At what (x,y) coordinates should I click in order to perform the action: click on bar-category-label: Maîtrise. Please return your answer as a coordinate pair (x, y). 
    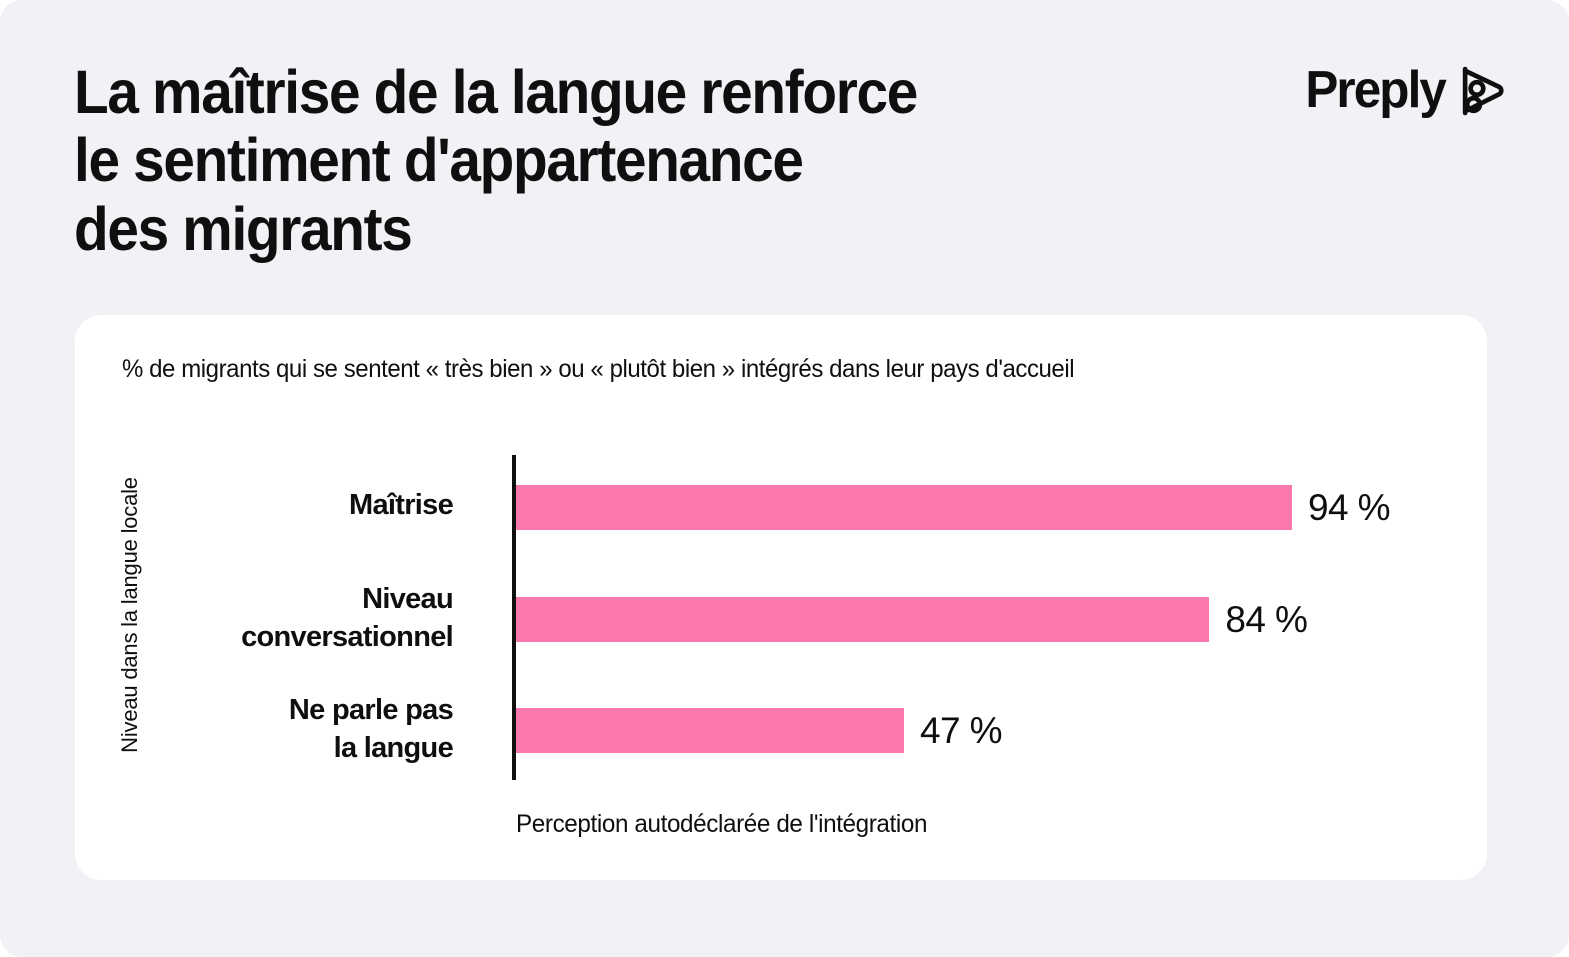
    Looking at the image, I should click on (401, 505).